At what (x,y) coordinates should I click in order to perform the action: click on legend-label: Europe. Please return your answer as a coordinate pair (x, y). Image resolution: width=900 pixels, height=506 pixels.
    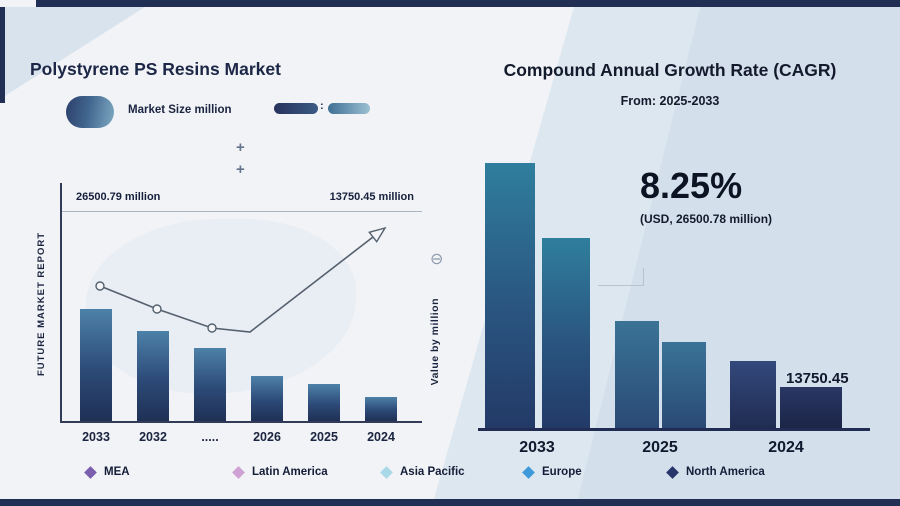
    Looking at the image, I should click on (562, 472).